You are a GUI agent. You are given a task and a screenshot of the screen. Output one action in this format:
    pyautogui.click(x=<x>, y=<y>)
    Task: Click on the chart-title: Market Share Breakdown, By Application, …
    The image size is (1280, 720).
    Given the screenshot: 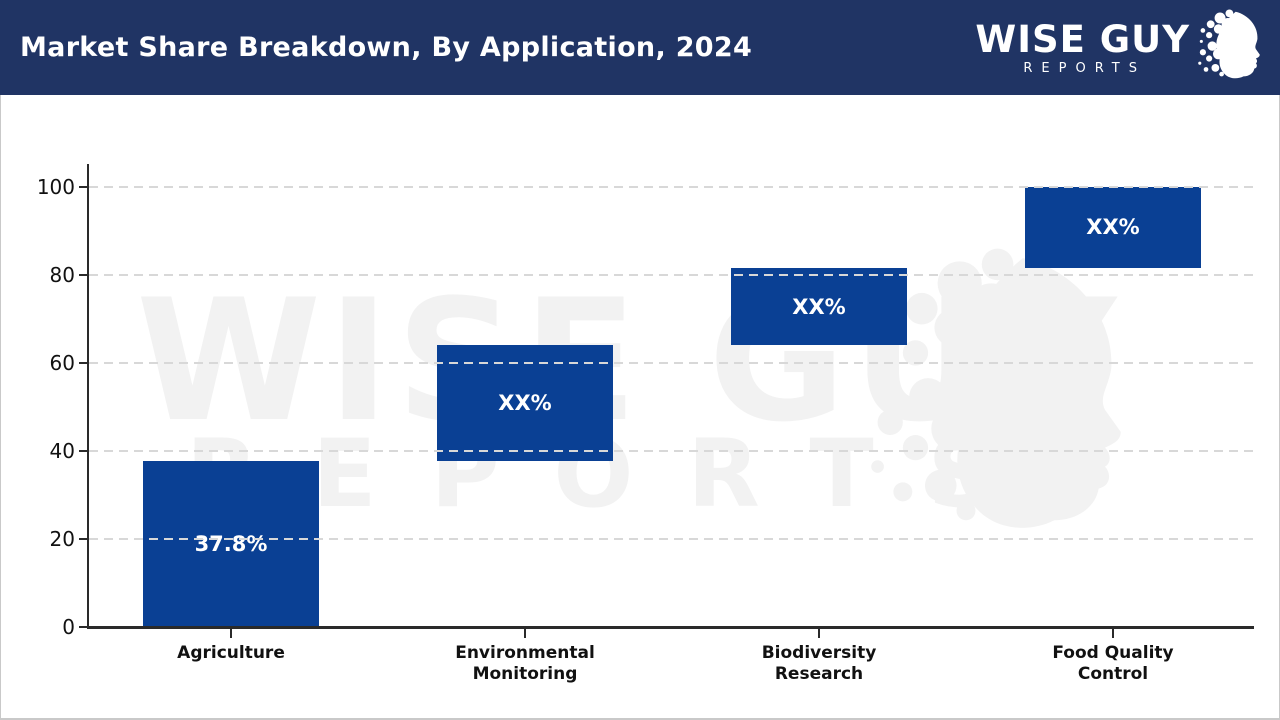 What is the action you would take?
    pyautogui.click(x=386, y=47)
    